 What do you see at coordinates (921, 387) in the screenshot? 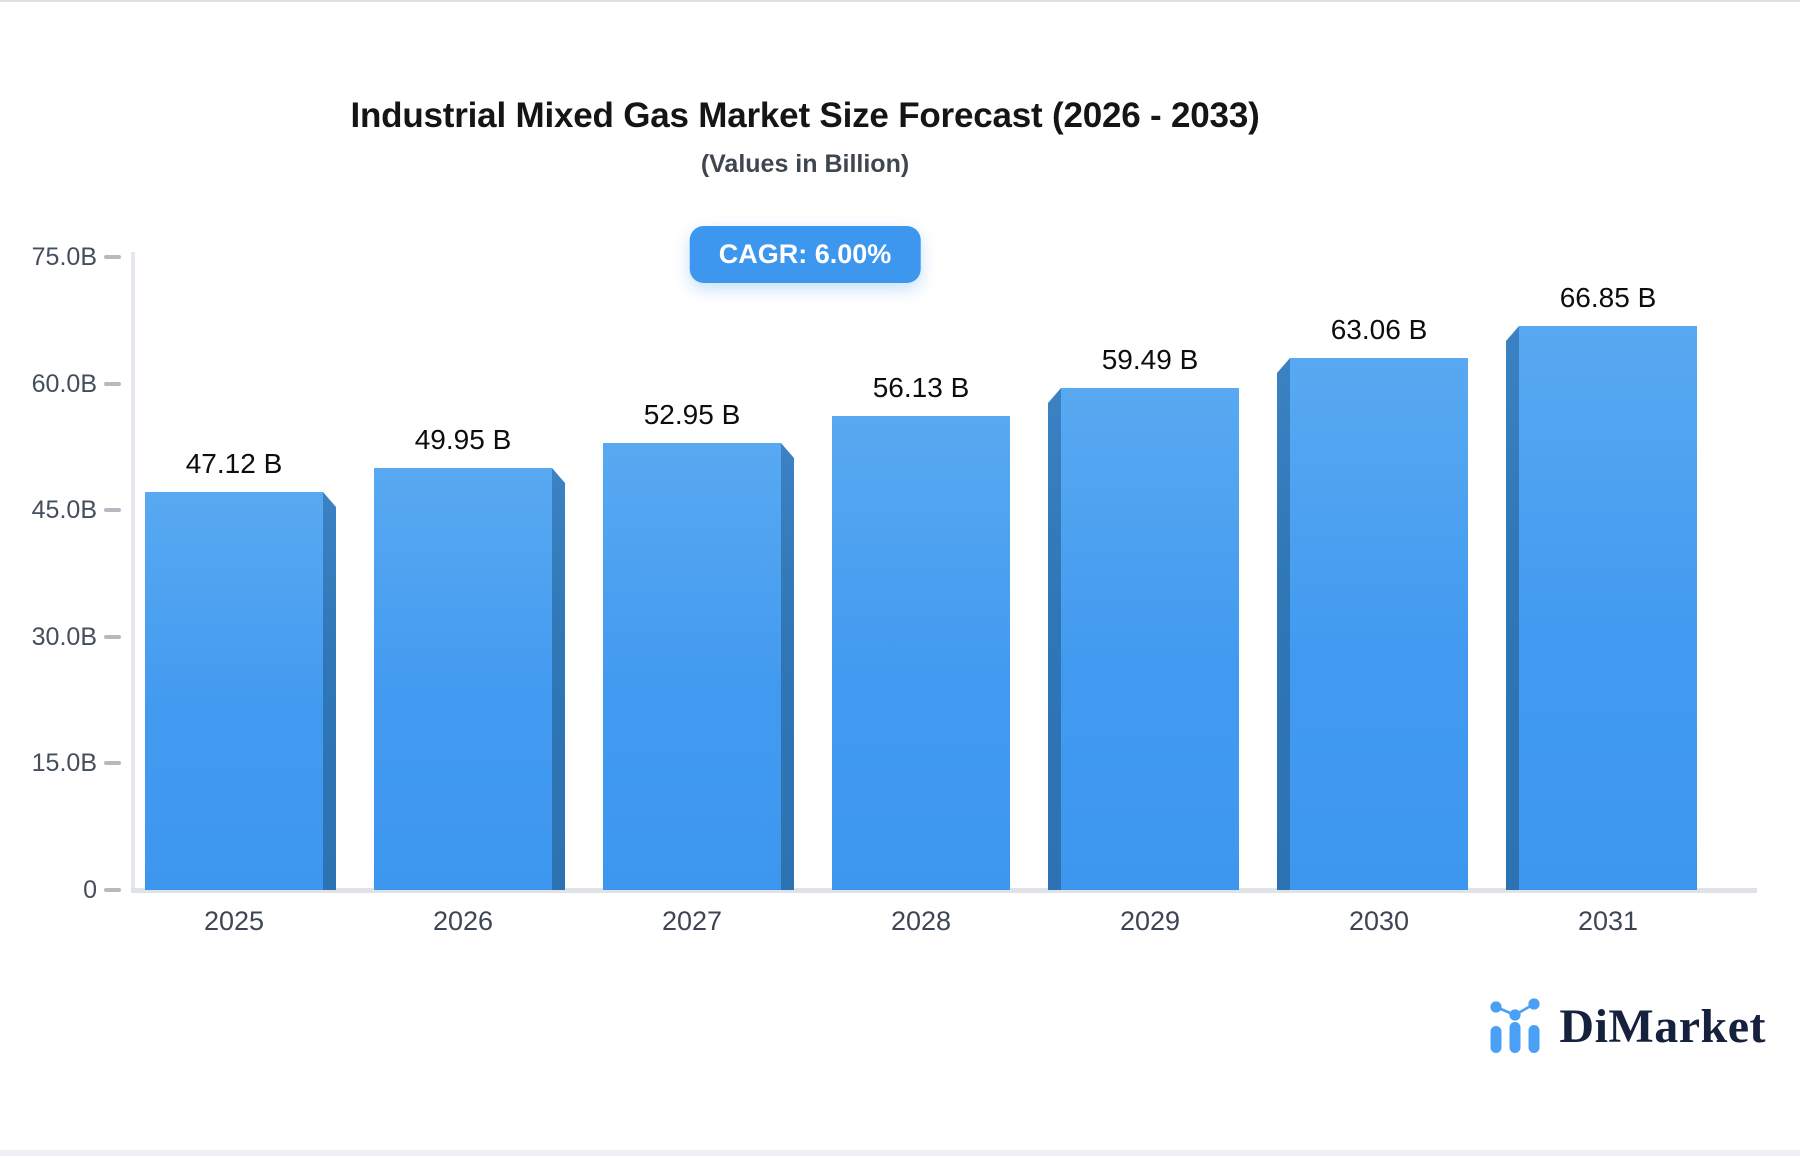
I see `bar-value-label: 56.13 B` at bounding box center [921, 387].